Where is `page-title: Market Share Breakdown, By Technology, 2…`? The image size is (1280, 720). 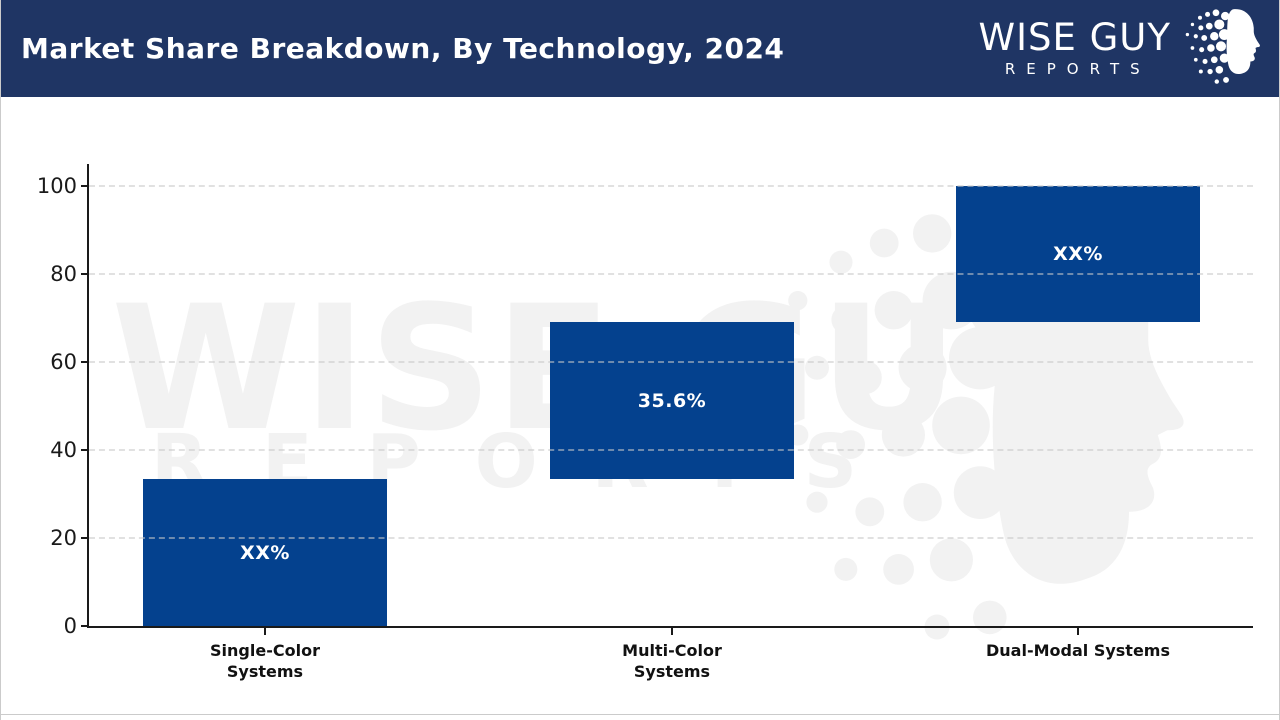 page-title: Market Share Breakdown, By Technology, 2… is located at coordinates (403, 48).